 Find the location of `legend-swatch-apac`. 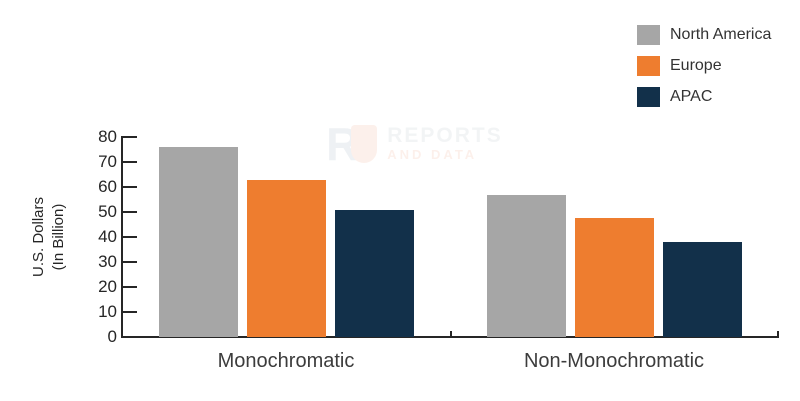

legend-swatch-apac is located at coordinates (648, 97).